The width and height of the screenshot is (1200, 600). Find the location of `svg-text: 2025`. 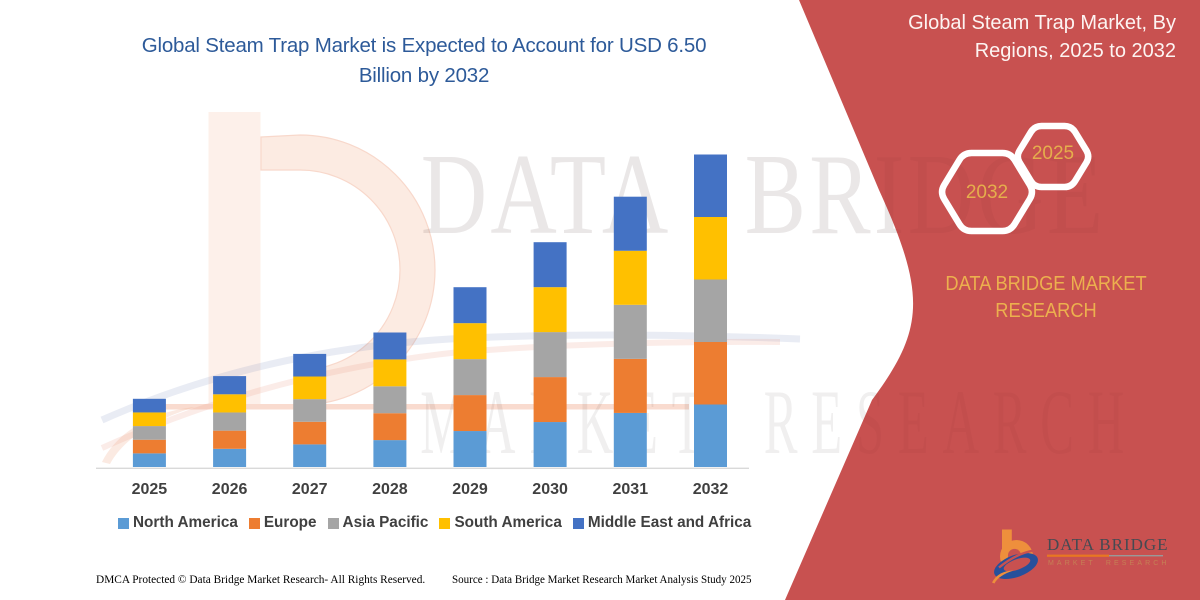

svg-text: 2025 is located at coordinates (150, 489).